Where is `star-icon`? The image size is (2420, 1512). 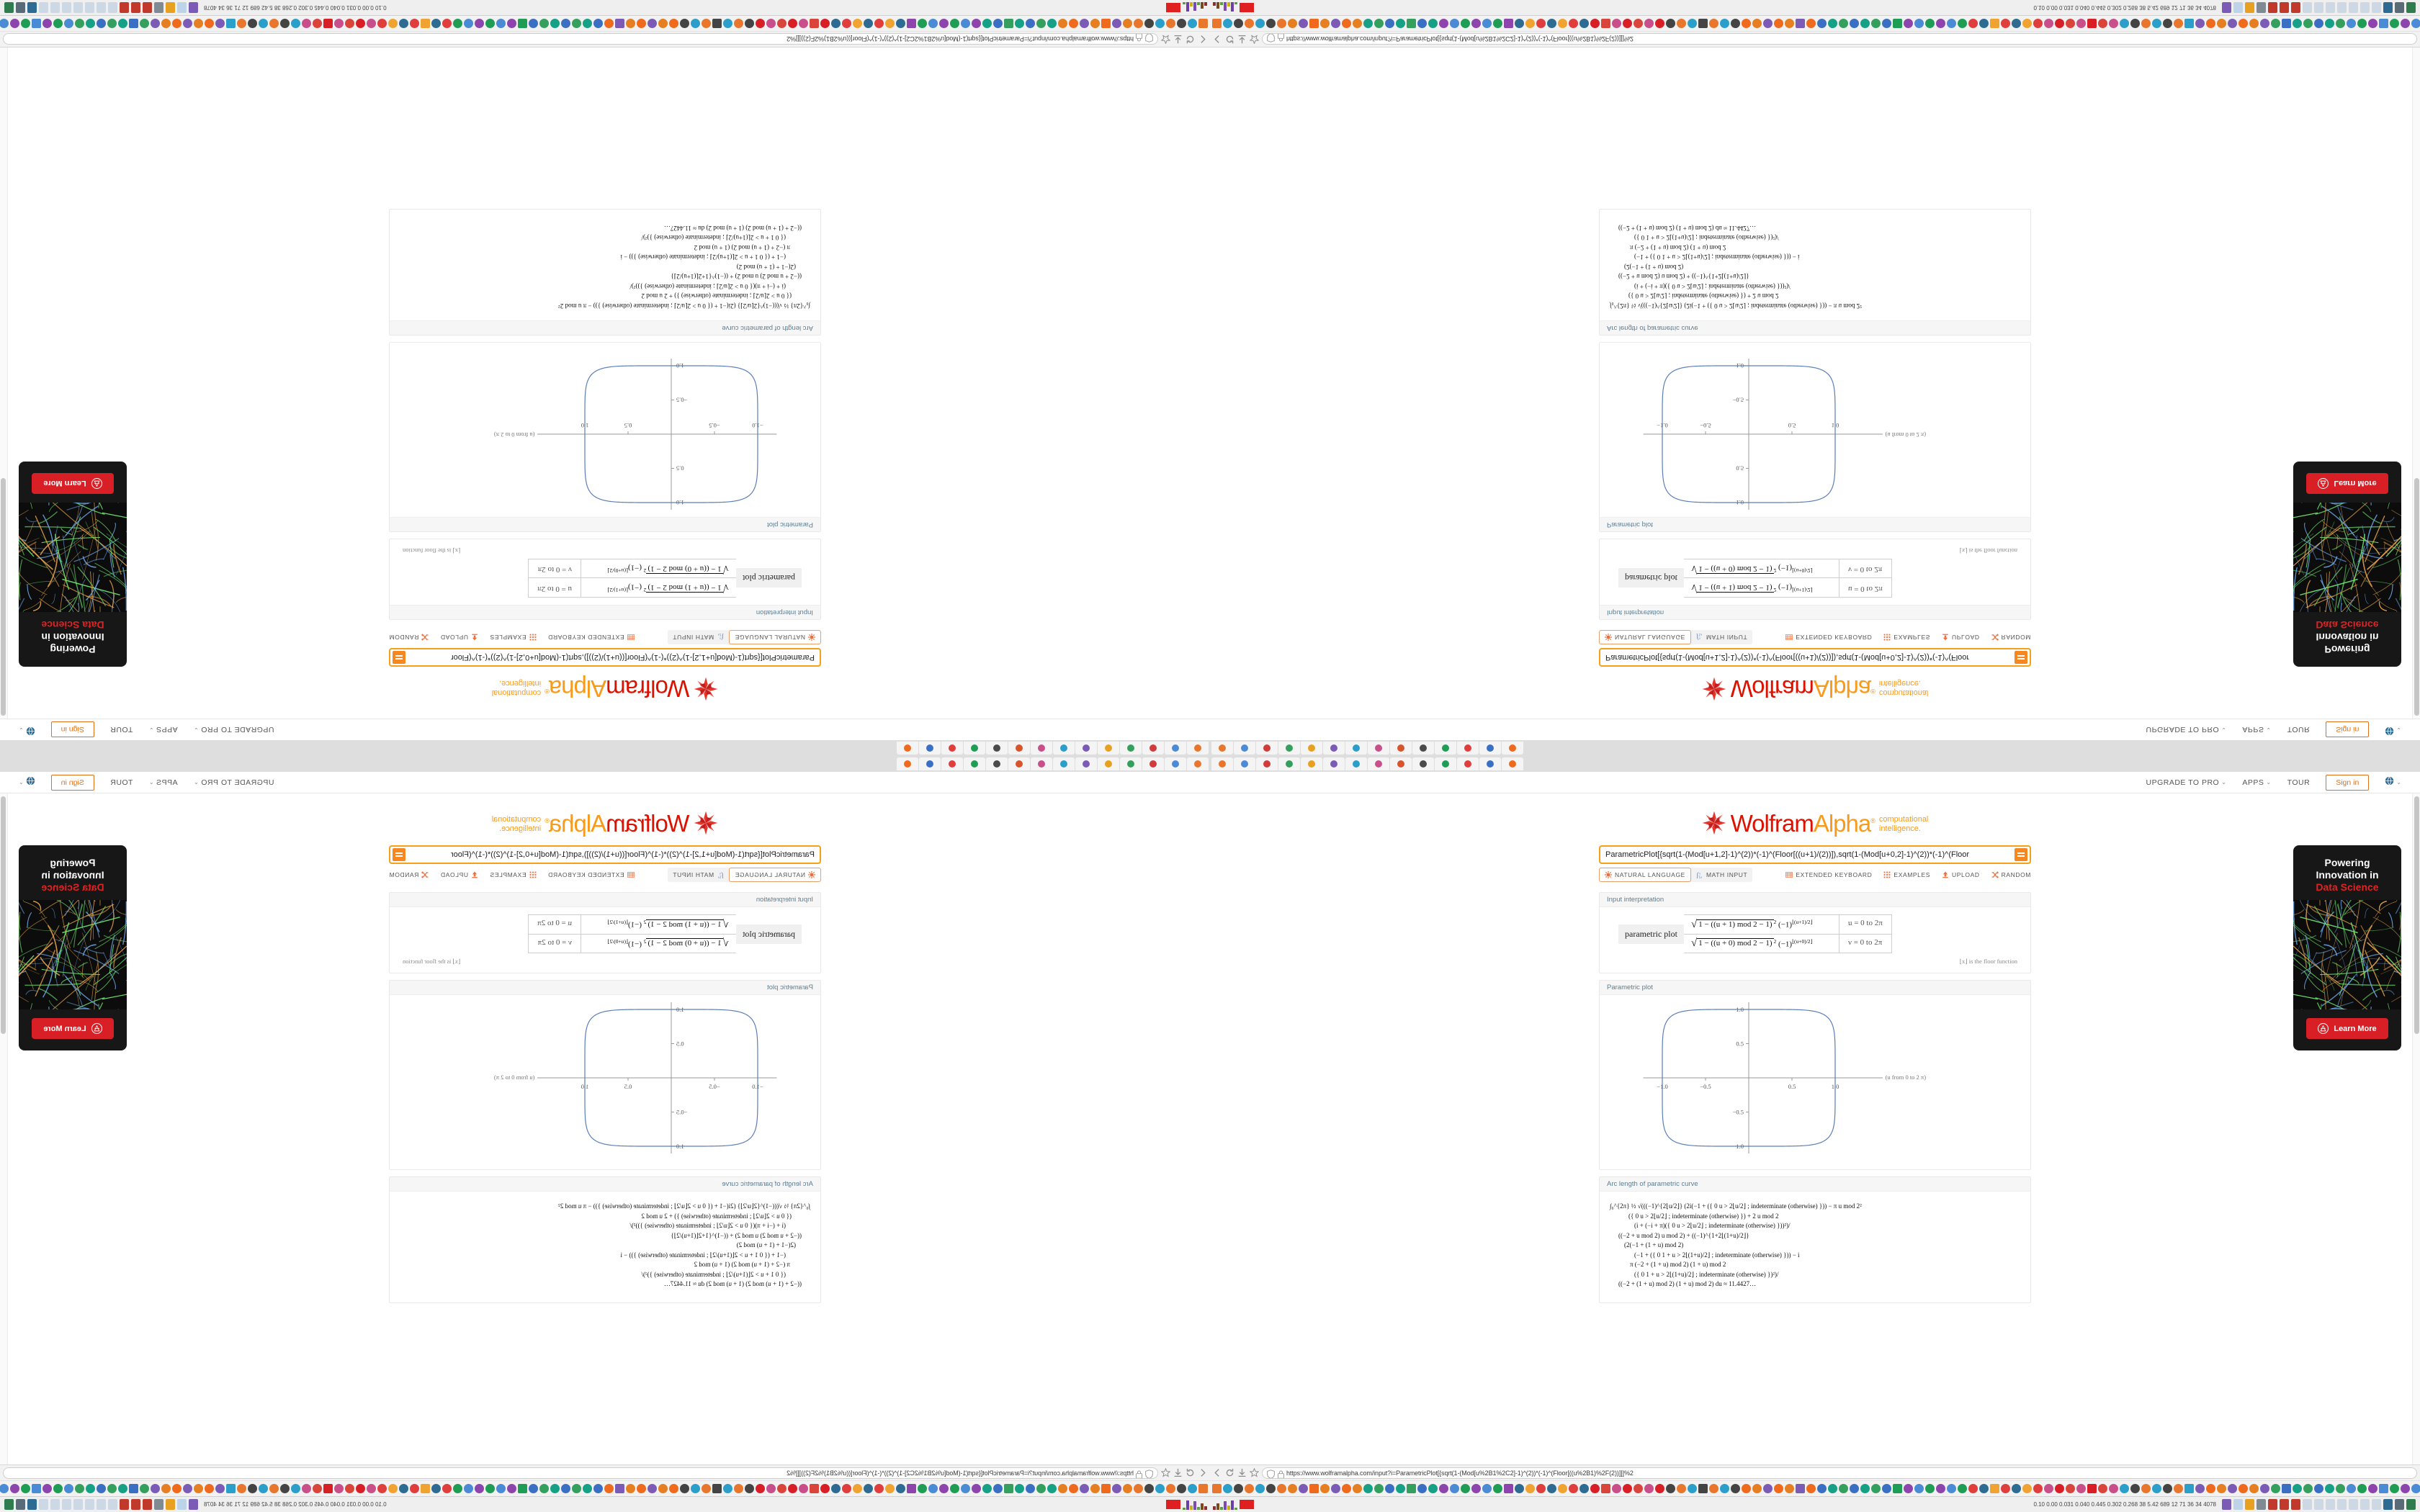
star-icon is located at coordinates (1254, 1472).